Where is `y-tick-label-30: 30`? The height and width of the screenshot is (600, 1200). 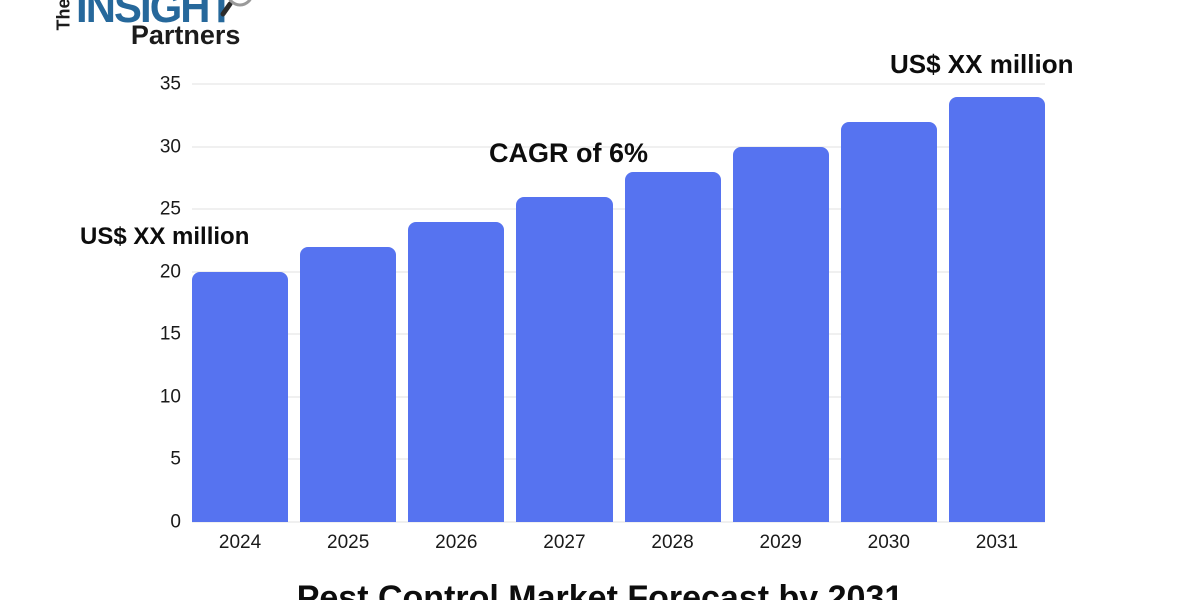
y-tick-label-30: 30 is located at coordinates (170, 147).